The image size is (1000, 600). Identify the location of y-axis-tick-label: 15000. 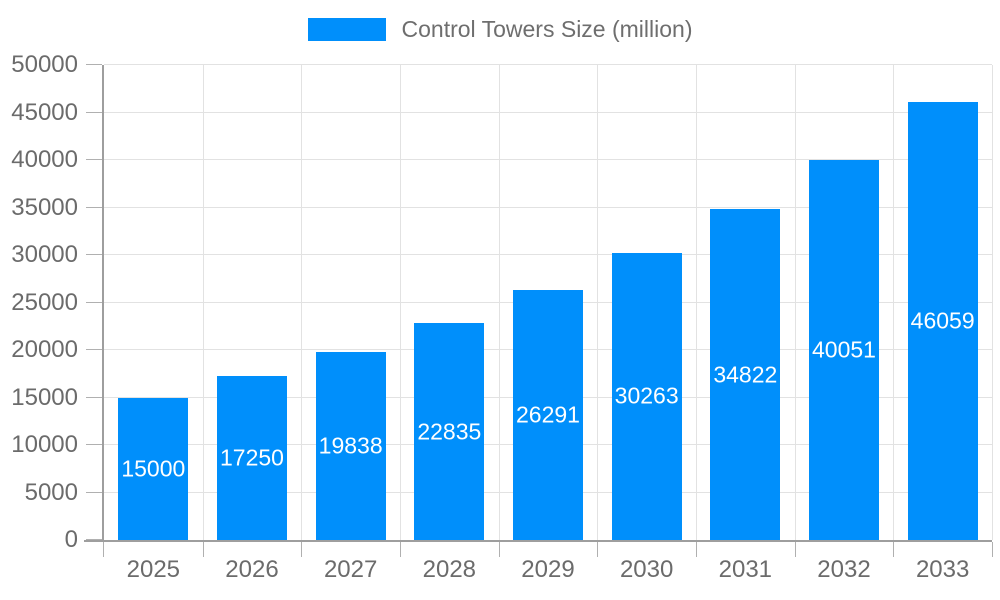
(44, 397).